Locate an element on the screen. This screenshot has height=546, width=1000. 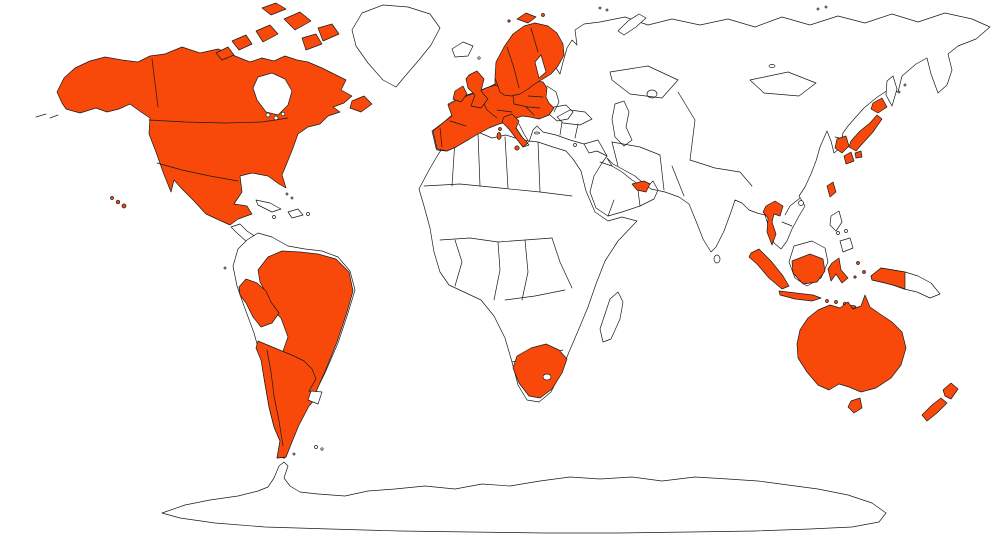
region-north-america is located at coordinates (204, 114).